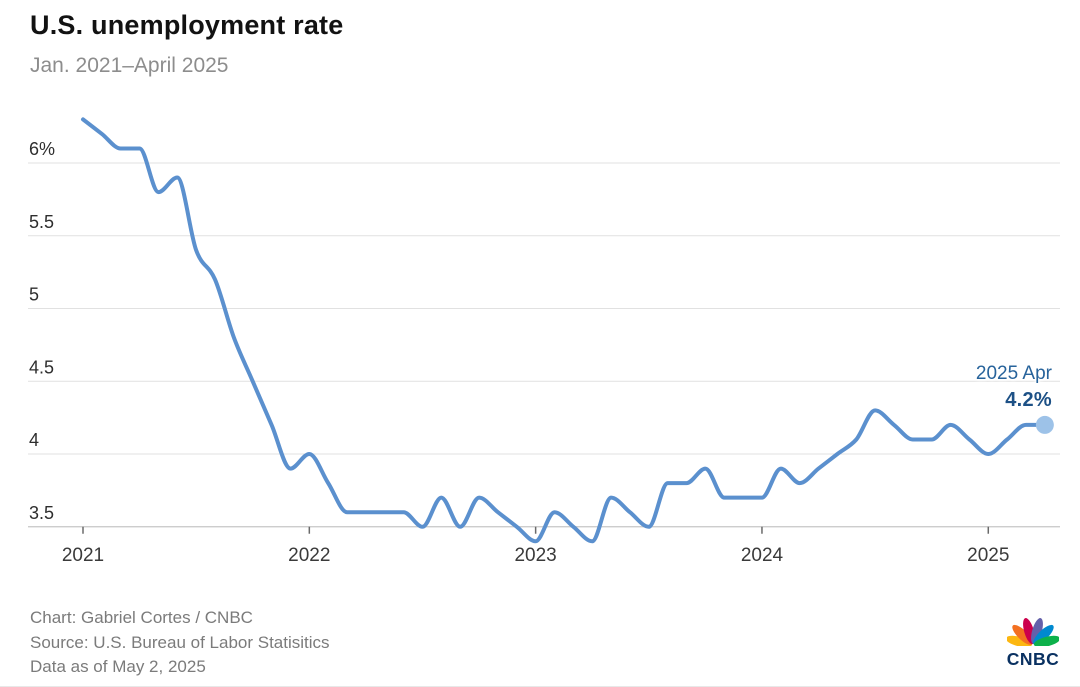 This screenshot has height=687, width=1080. I want to click on chart-subtitle: Jan. 2021–April 2025, so click(129, 65).